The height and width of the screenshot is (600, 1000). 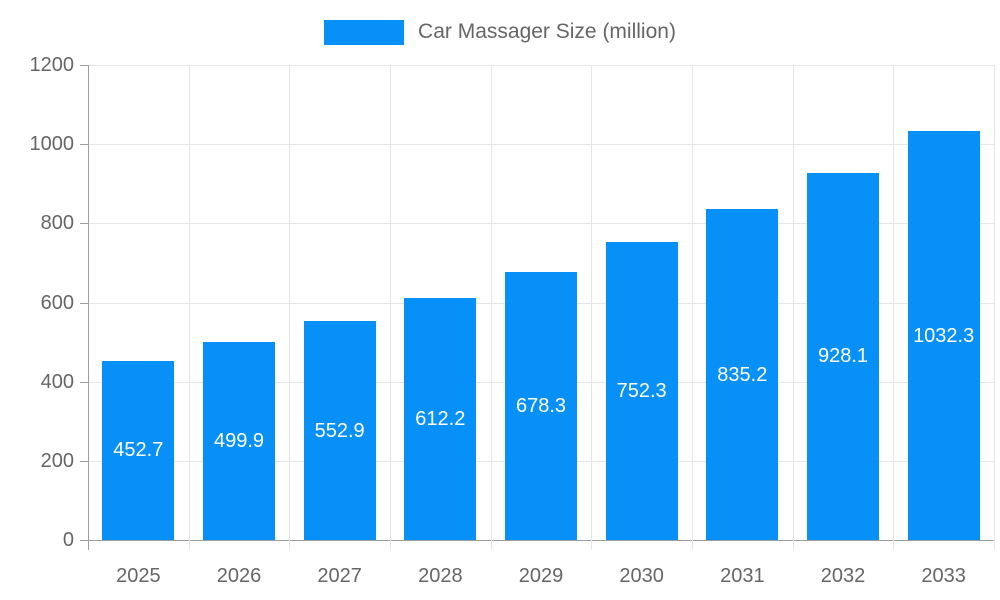 What do you see at coordinates (943, 335) in the screenshot?
I see `bar-2033` at bounding box center [943, 335].